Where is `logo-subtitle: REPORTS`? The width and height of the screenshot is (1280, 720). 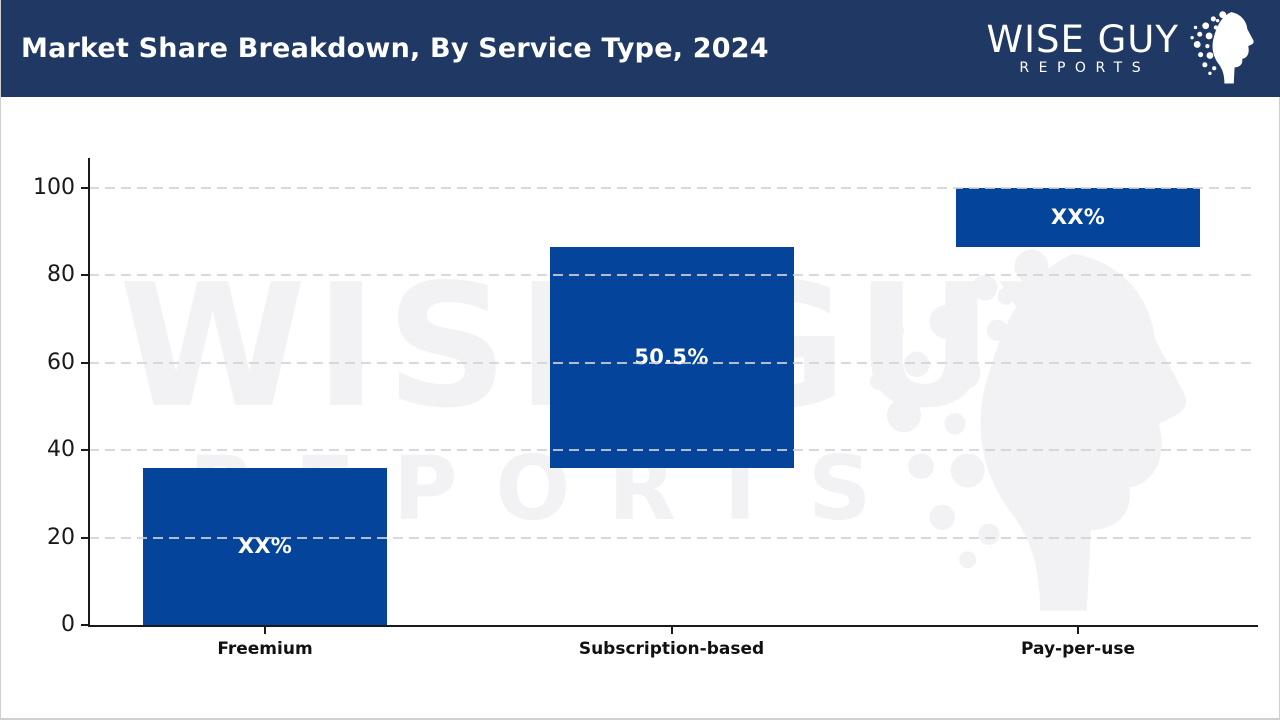 logo-subtitle: REPORTS is located at coordinates (1085, 68).